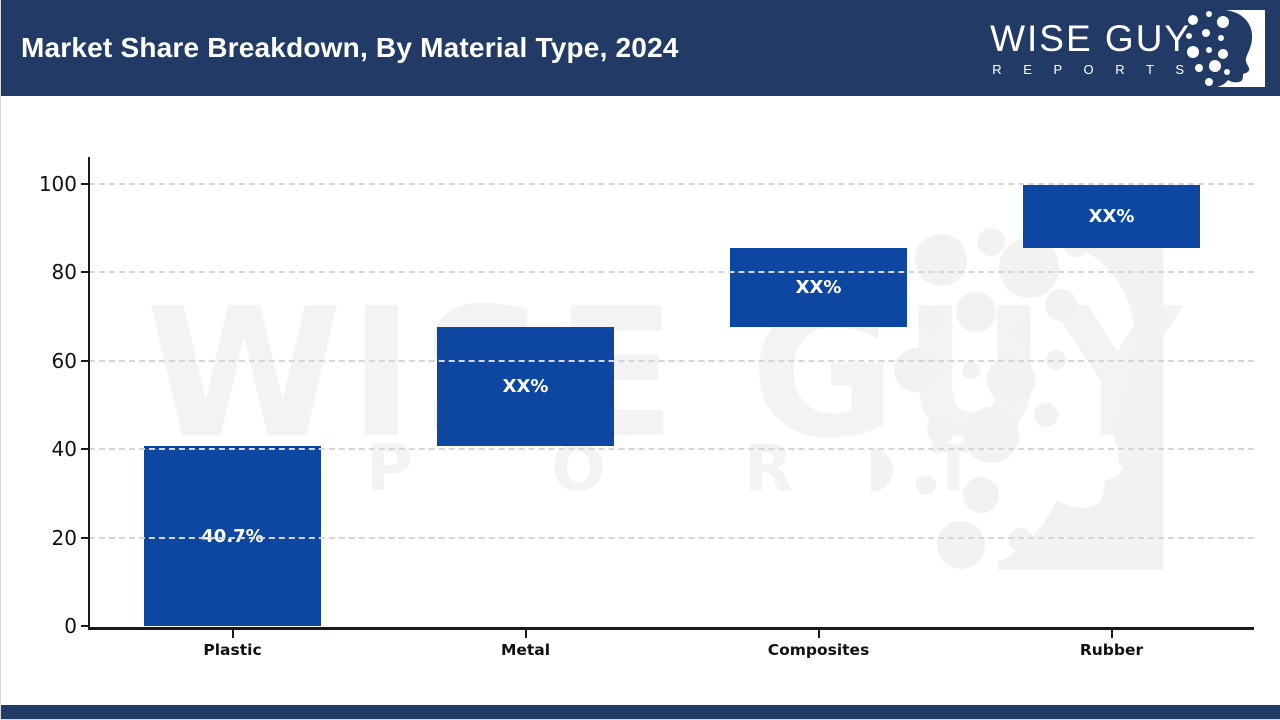 The height and width of the screenshot is (720, 1280). What do you see at coordinates (525, 634) in the screenshot?
I see `x-tick-metal` at bounding box center [525, 634].